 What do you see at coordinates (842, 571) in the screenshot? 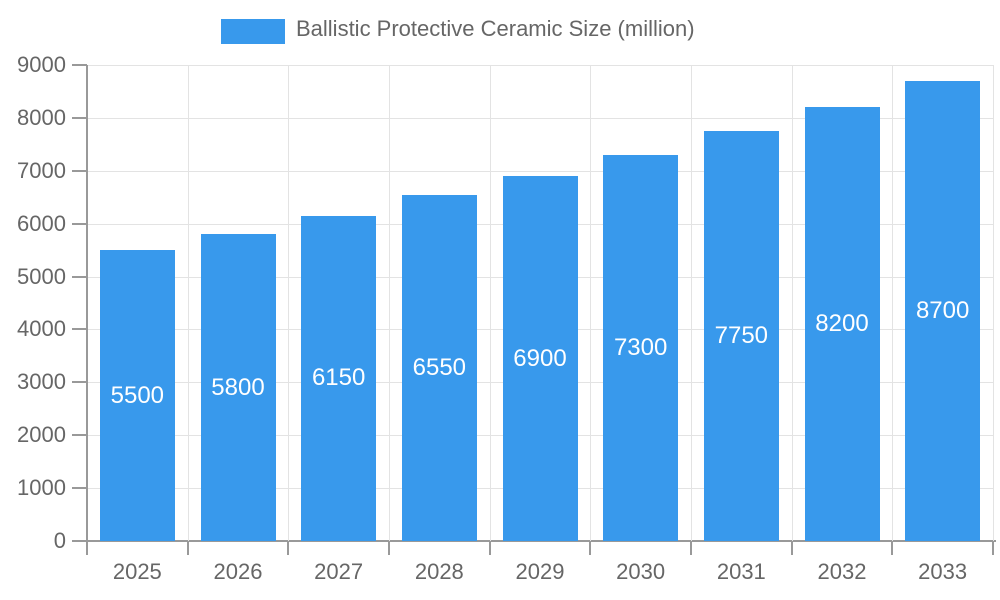
I see `x-tick-label-2032: 2032` at bounding box center [842, 571].